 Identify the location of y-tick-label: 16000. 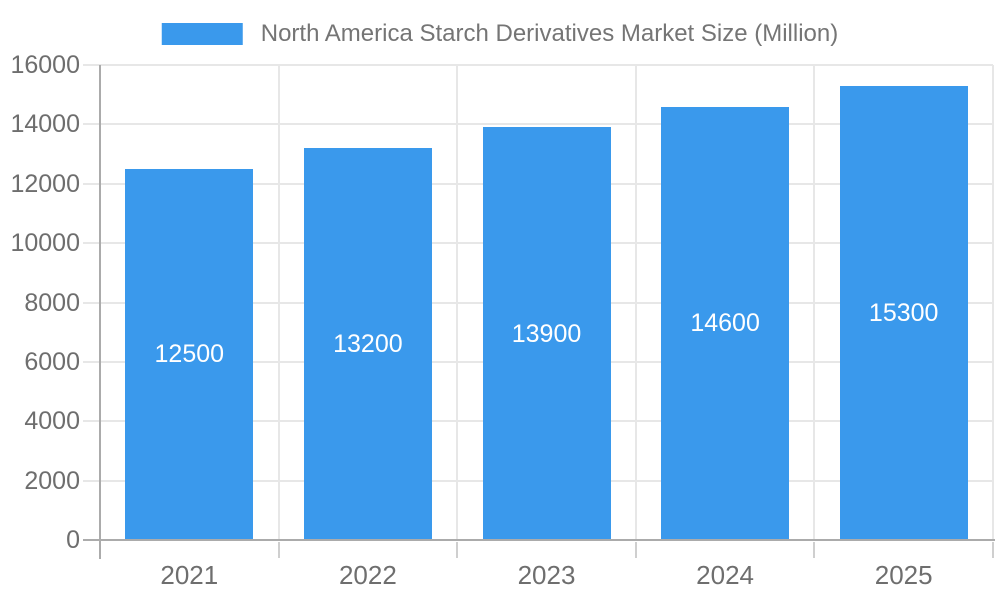
(45, 65).